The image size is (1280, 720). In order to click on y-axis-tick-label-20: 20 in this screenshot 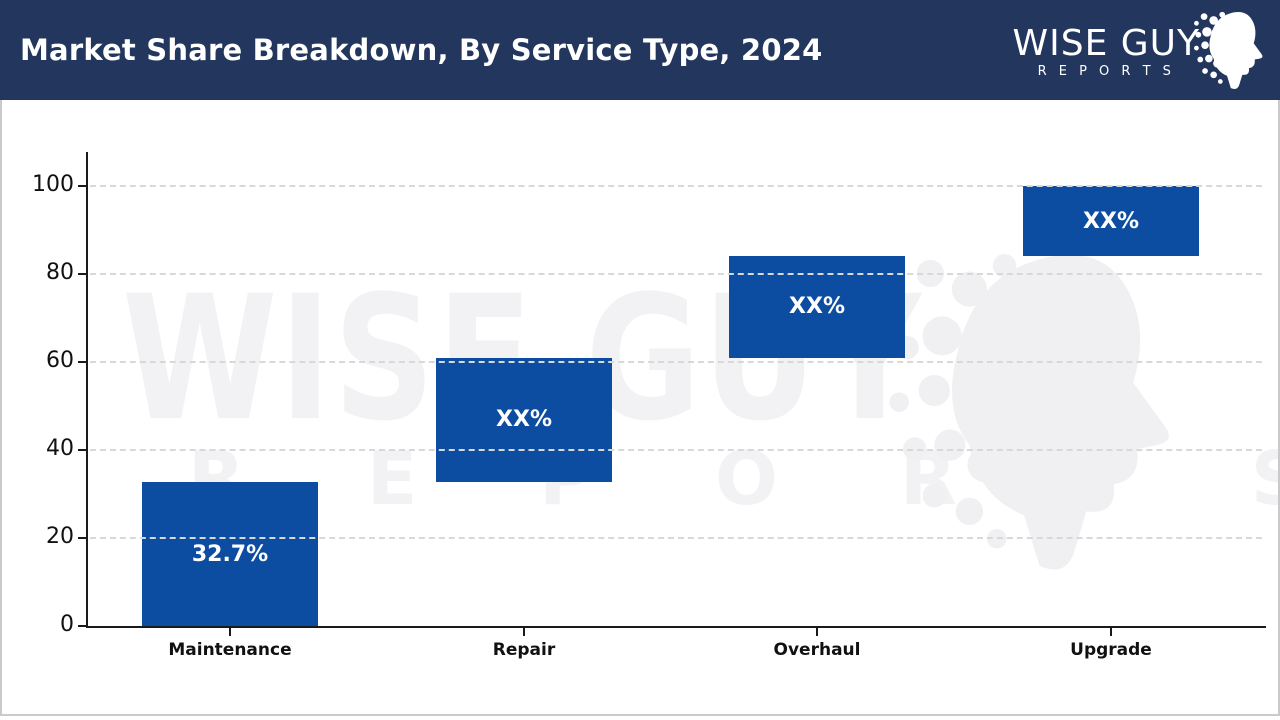, I will do `click(60, 536)`.